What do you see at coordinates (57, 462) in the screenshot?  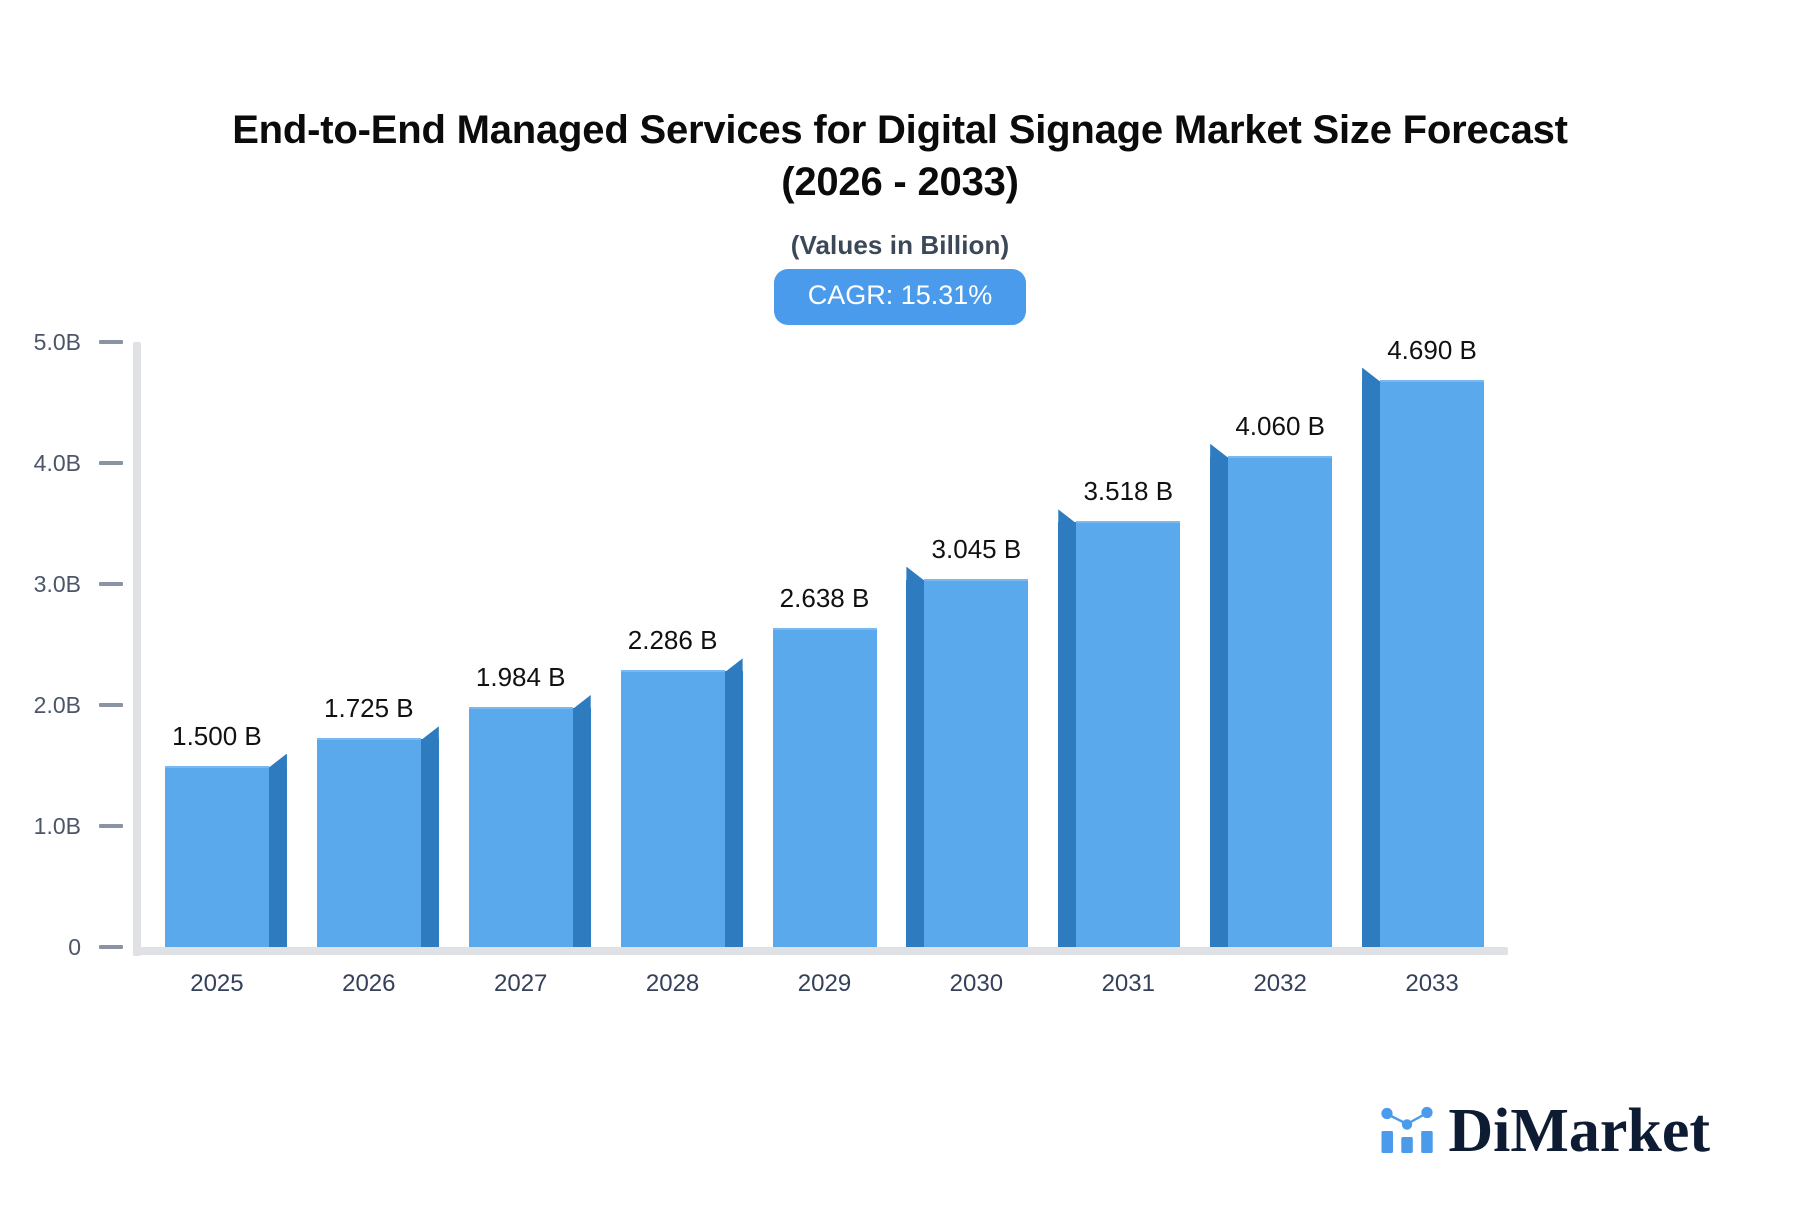 I see `y-axis-tick-label: 4.0B` at bounding box center [57, 462].